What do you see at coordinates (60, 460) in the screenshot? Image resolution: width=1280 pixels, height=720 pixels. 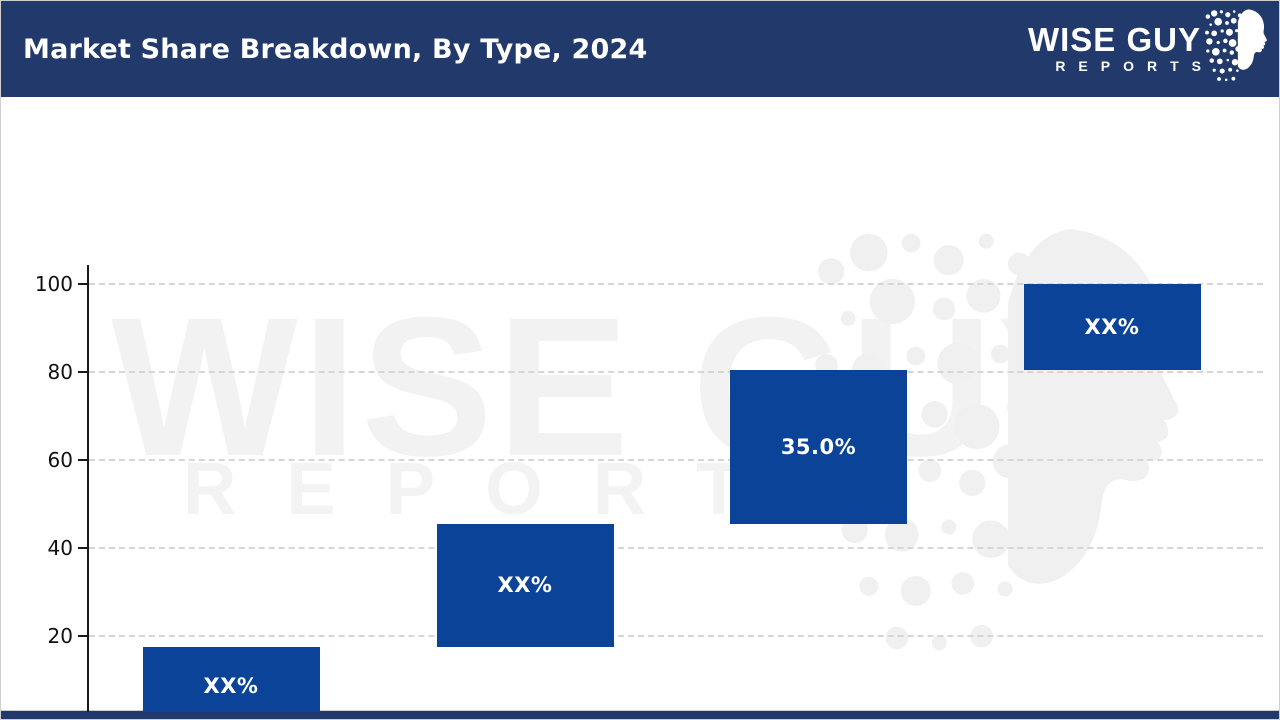 I see `y-tick-label: 60` at bounding box center [60, 460].